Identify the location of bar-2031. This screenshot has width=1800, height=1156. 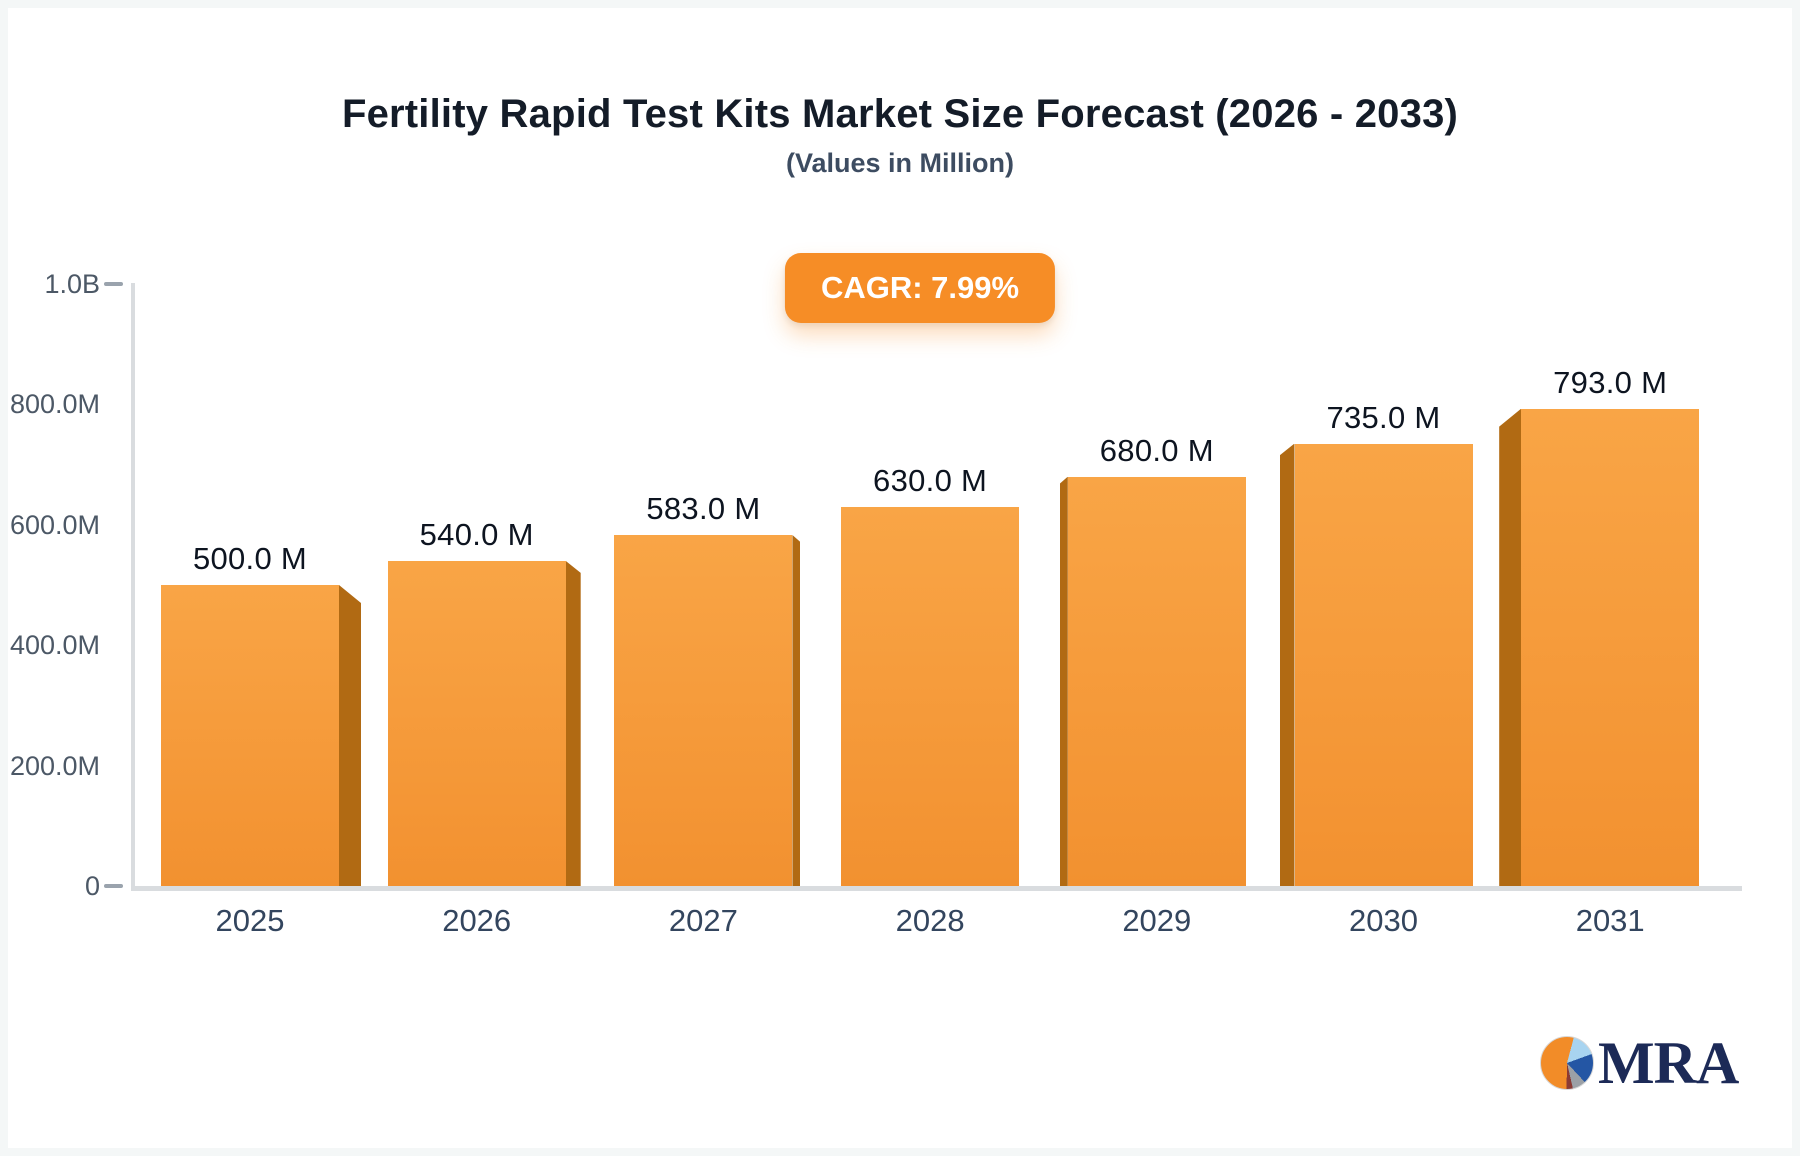
(1599, 647).